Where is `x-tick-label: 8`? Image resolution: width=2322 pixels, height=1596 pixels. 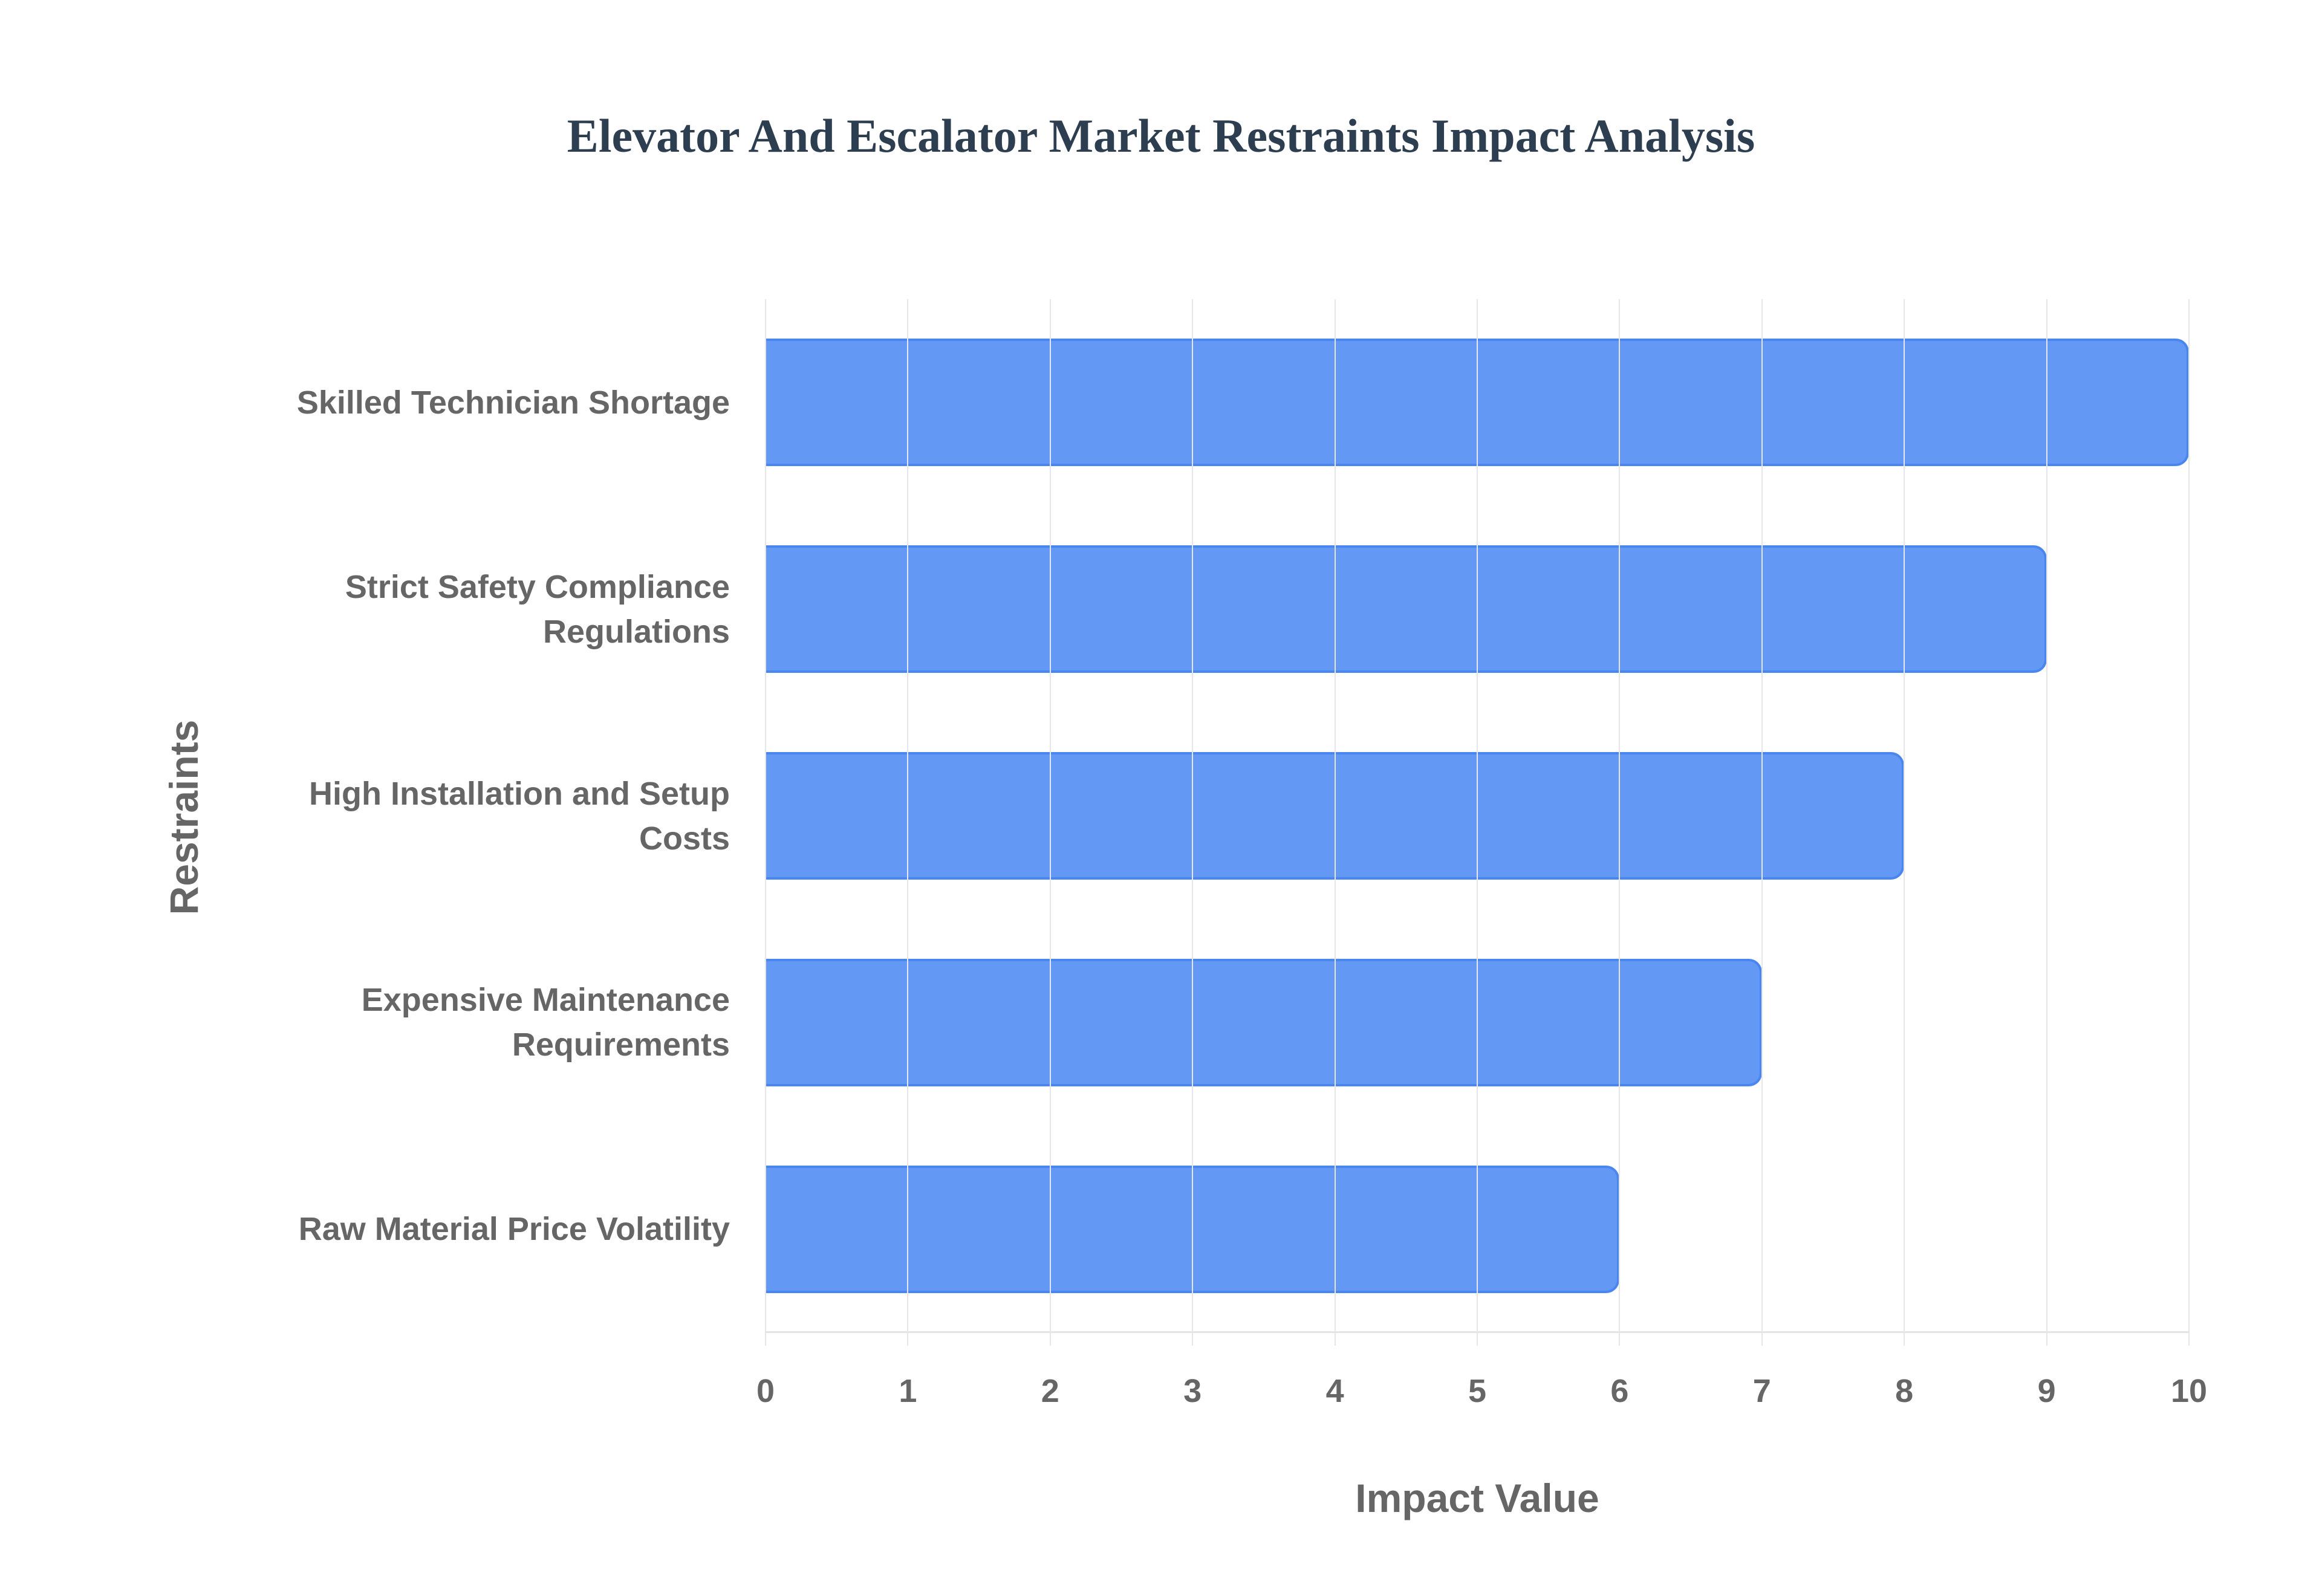 x-tick-label: 8 is located at coordinates (1904, 1391).